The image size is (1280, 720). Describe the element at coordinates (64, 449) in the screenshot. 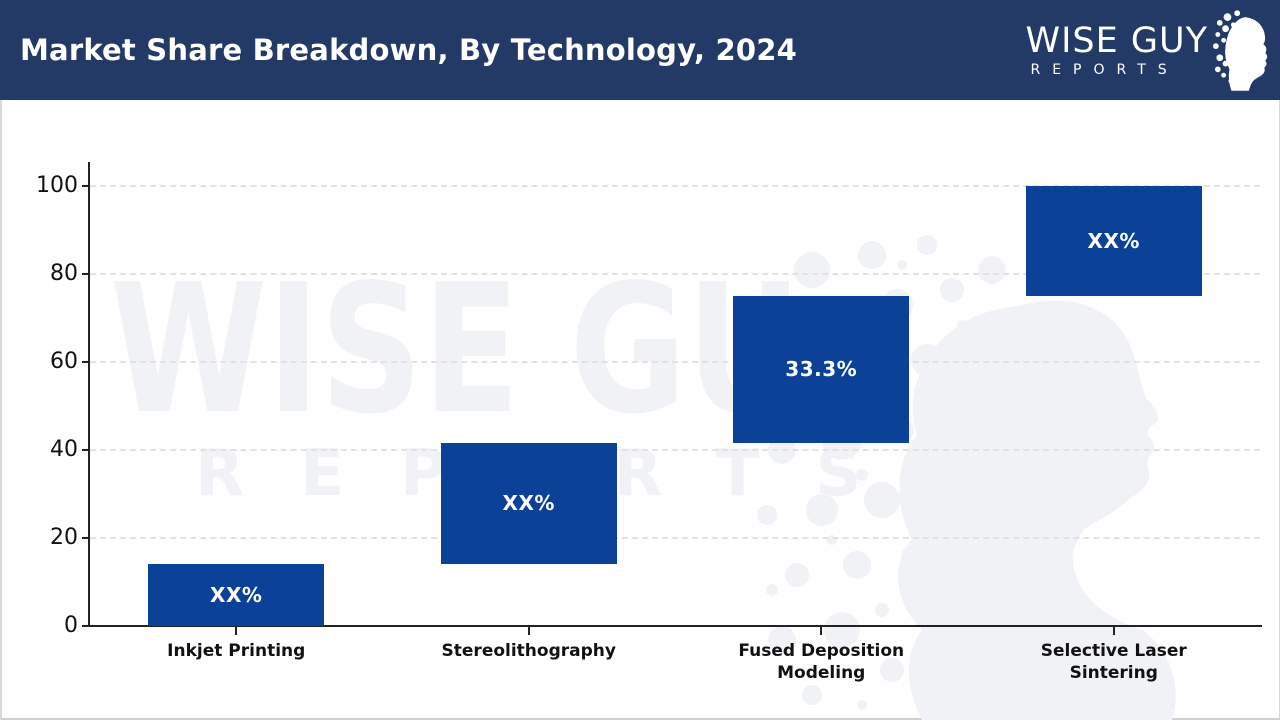

I see `y-tick-label: 40` at that location.